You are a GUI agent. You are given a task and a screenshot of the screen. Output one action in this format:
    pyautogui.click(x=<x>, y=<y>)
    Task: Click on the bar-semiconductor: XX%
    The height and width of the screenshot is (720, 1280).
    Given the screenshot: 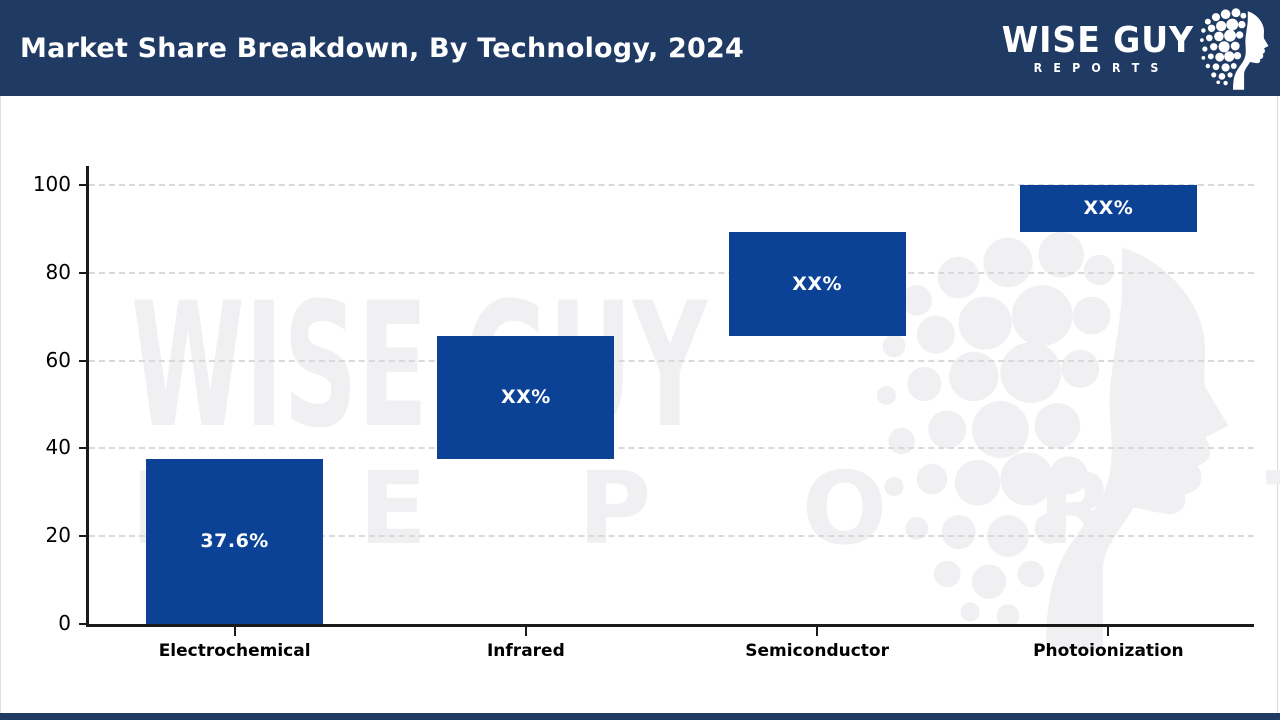 What is the action you would take?
    pyautogui.click(x=817, y=283)
    